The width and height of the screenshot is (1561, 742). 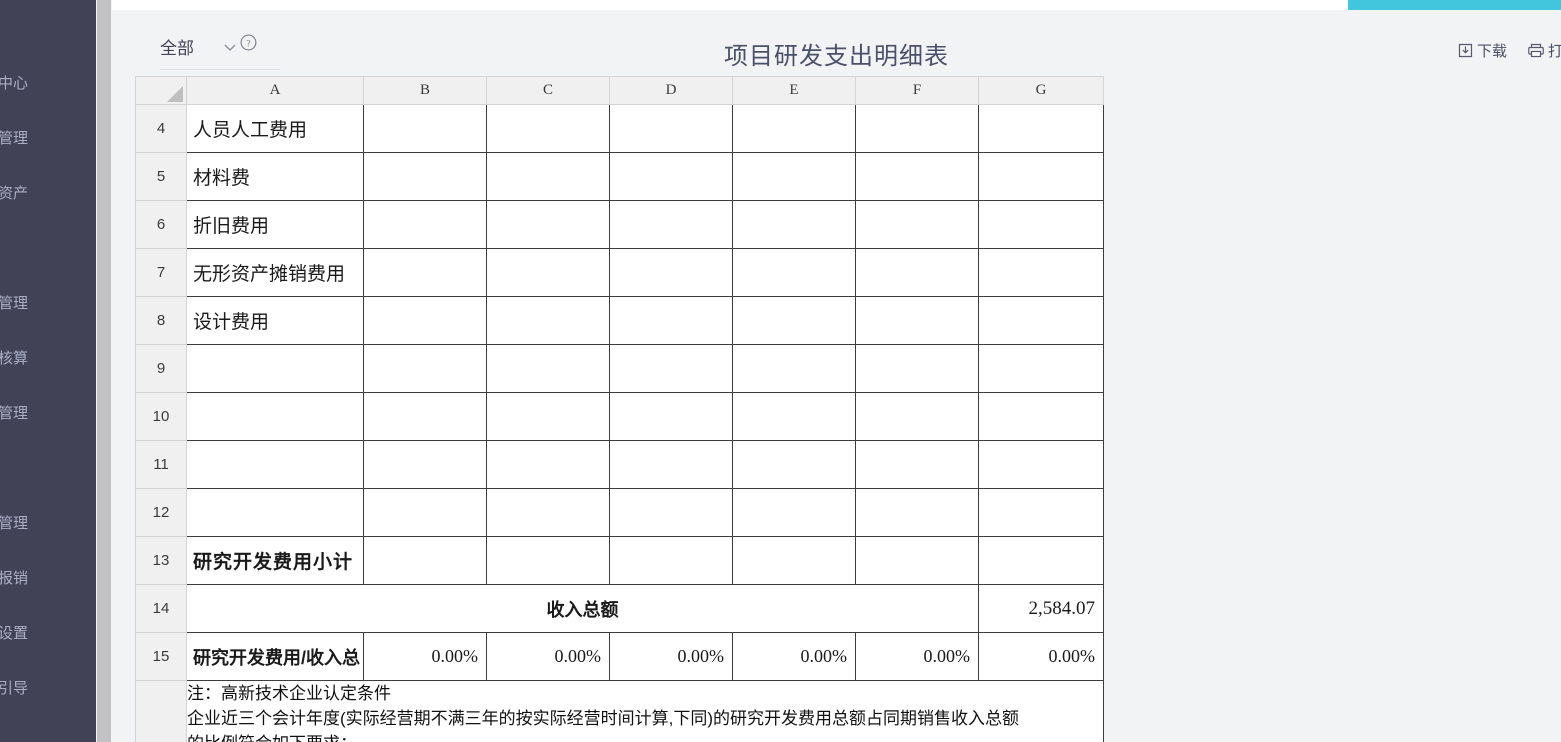 I want to click on cell-c6, so click(x=548, y=224).